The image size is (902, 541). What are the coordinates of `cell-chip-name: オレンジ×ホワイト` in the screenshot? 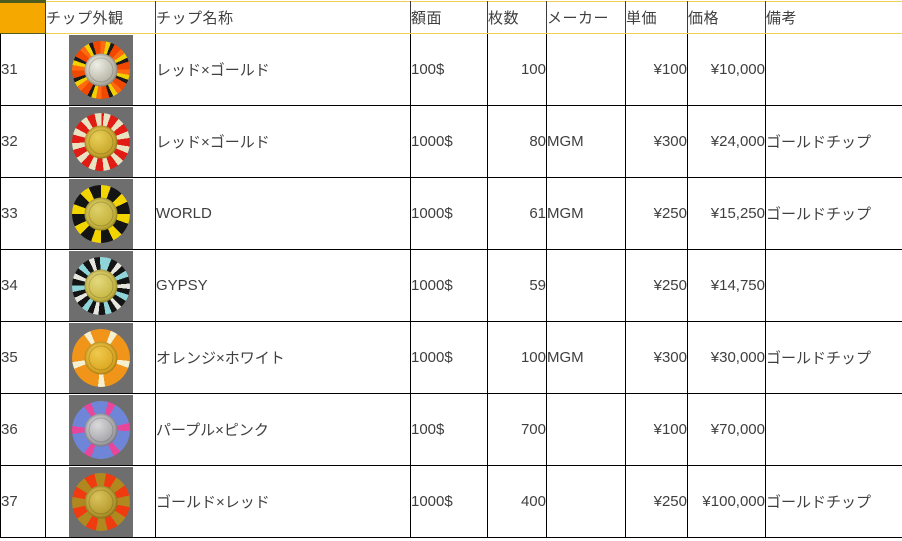 It's located at (283, 357).